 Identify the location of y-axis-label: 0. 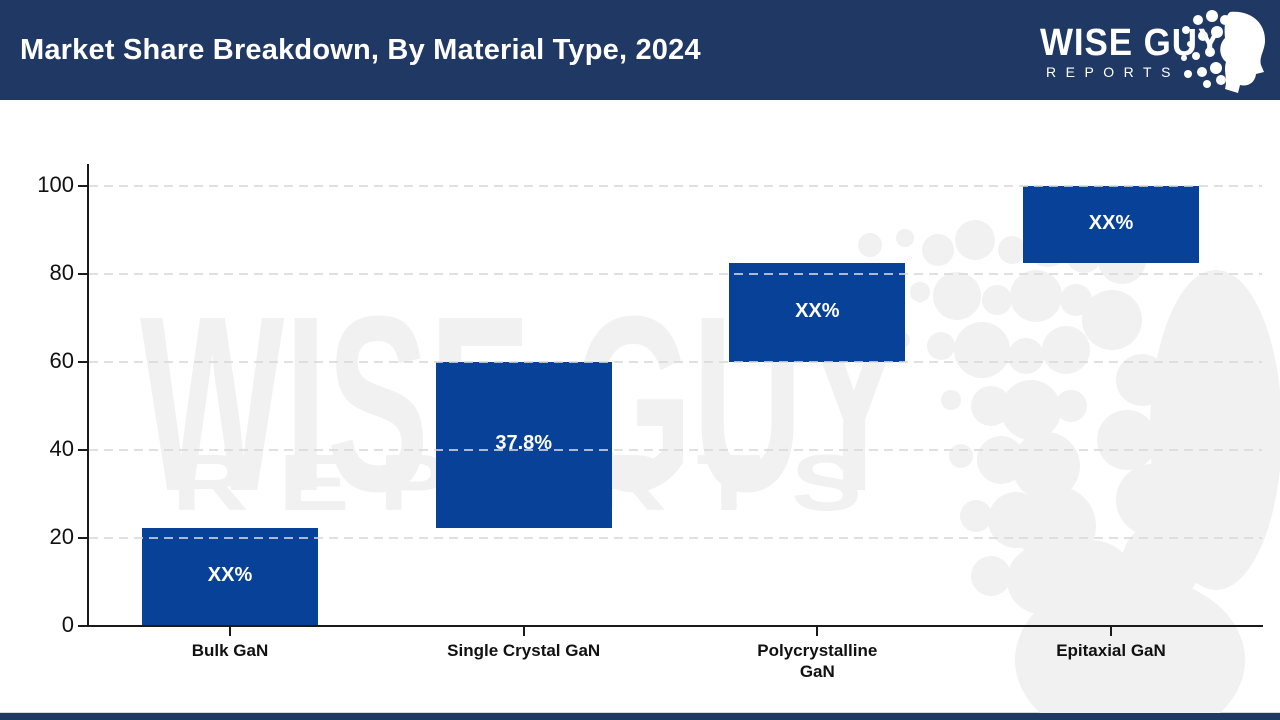
(67, 624).